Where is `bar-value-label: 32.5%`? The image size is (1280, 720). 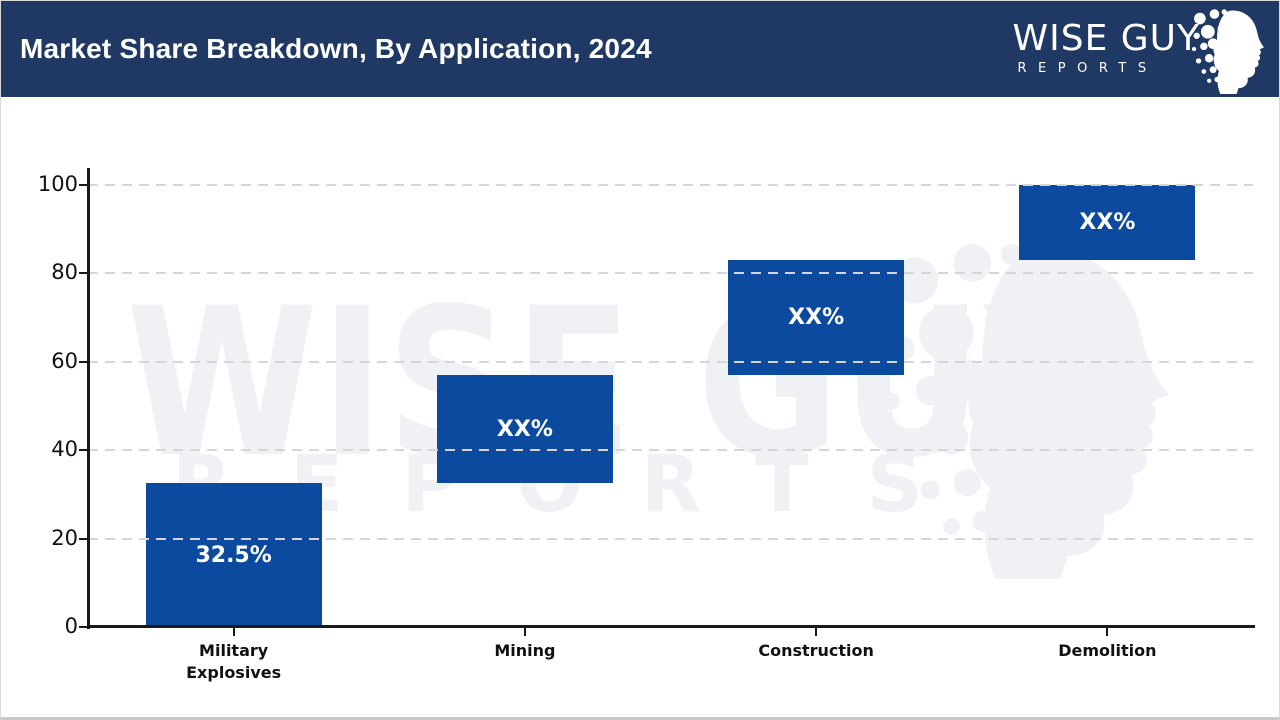 bar-value-label: 32.5% is located at coordinates (233, 555).